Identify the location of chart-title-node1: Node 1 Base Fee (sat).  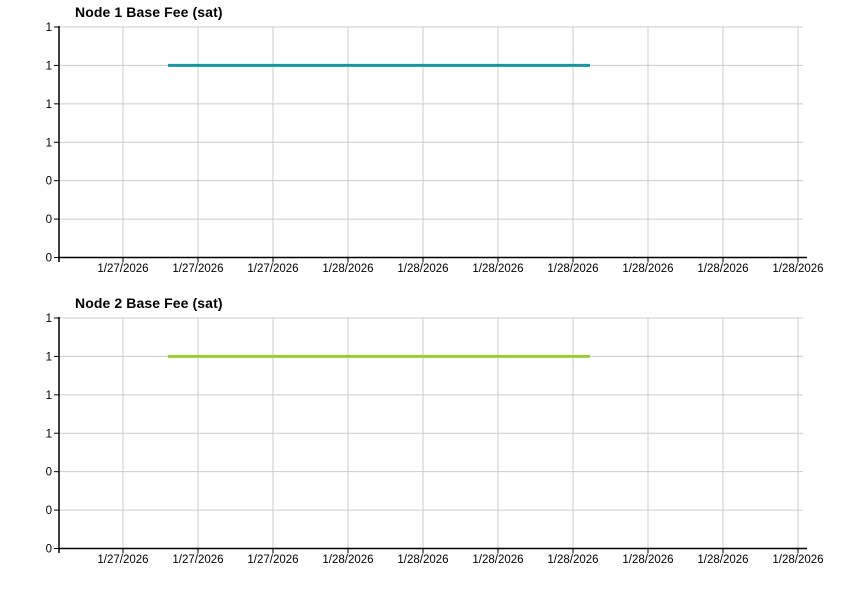
(149, 12).